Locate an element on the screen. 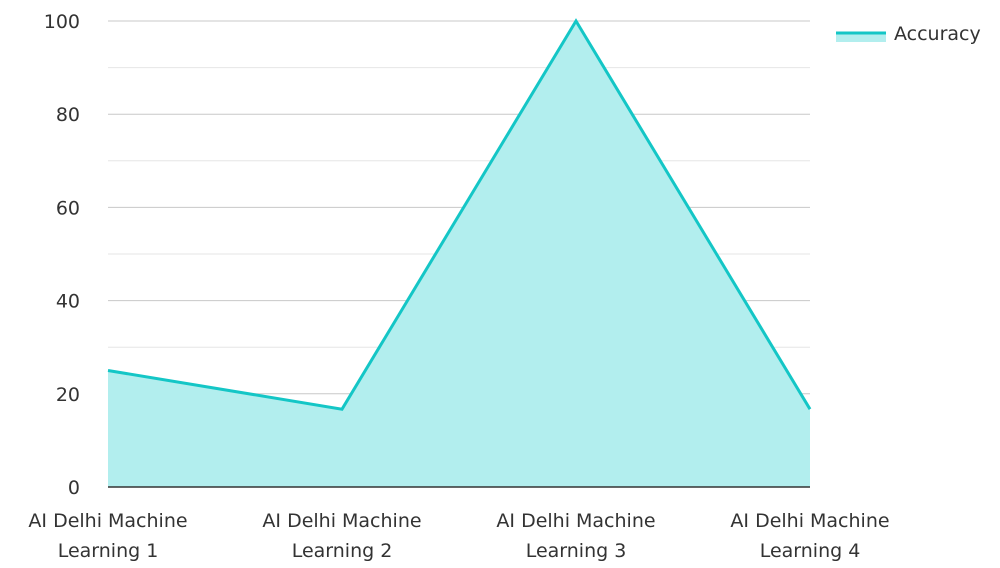 The width and height of the screenshot is (1000, 568). y-axis-ticks: 0 20 40 60 80 100 is located at coordinates (62, 255).